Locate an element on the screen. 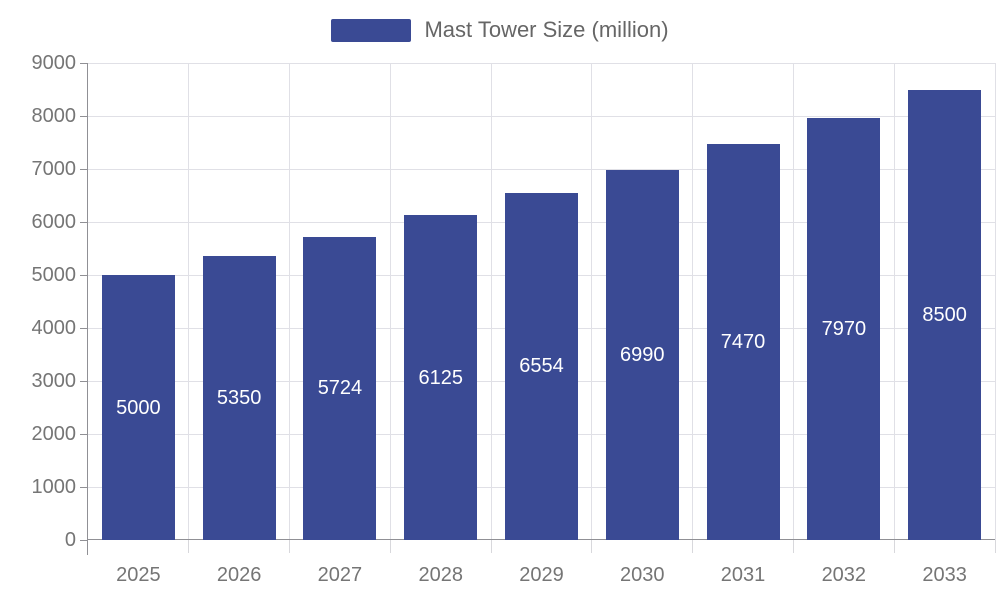 The image size is (1000, 600). y-axis-label: 0 is located at coordinates (70, 540).